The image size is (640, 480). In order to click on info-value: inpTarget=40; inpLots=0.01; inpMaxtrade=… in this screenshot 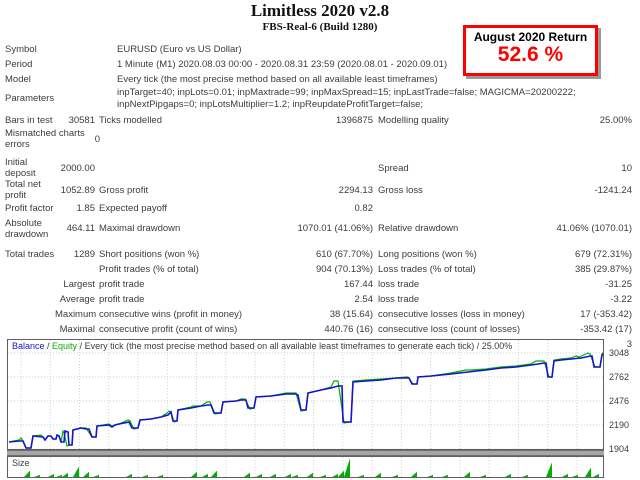, I will do `click(346, 98)`.